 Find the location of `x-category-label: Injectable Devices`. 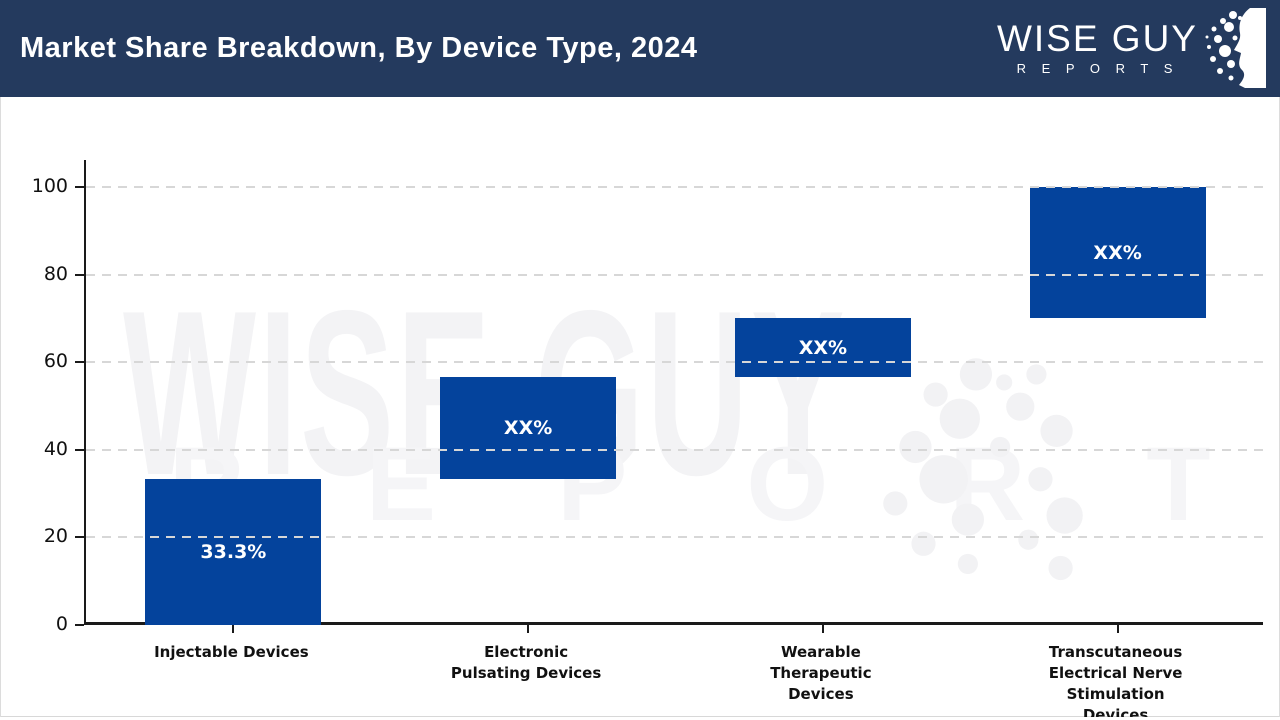

x-category-label: Injectable Devices is located at coordinates (231, 652).